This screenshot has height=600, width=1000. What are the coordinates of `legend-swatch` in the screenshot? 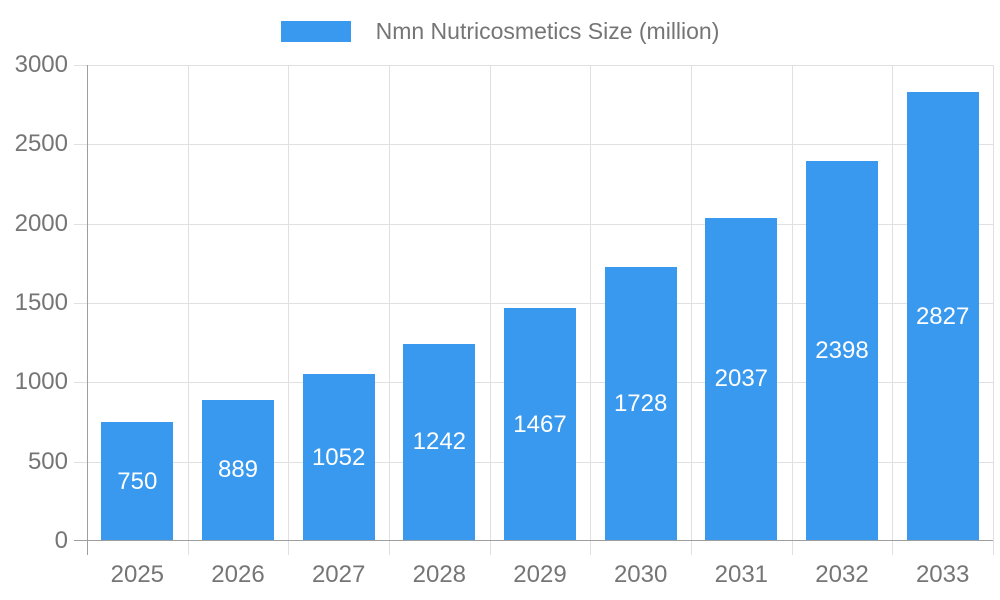 It's located at (315, 31).